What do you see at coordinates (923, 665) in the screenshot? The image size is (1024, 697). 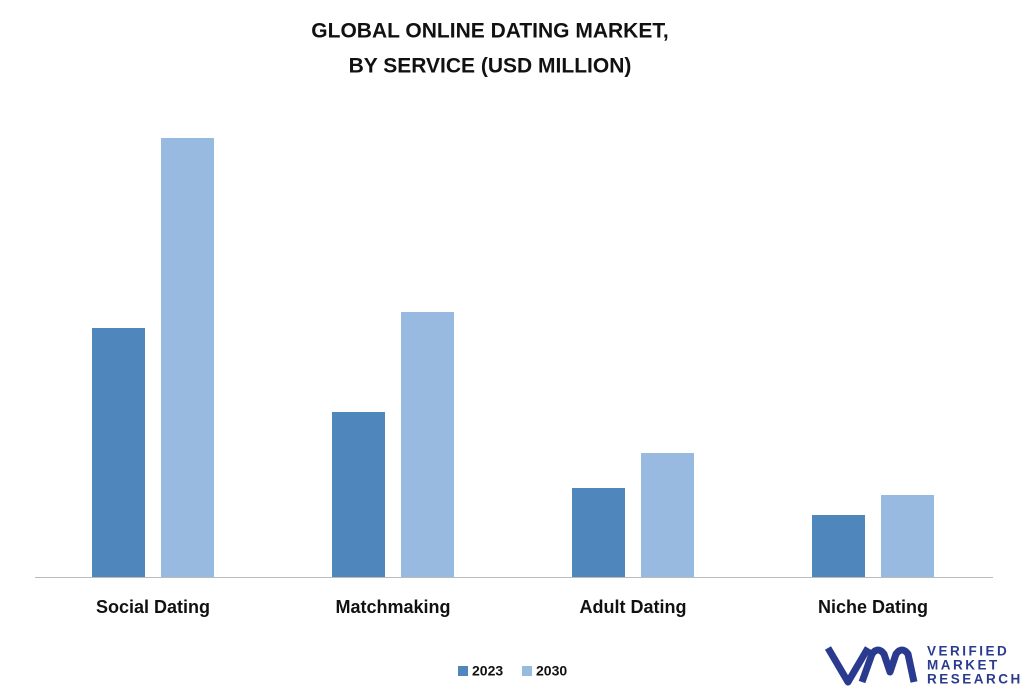 I see `logo: VERIFIED MARKET RESEARCH` at bounding box center [923, 665].